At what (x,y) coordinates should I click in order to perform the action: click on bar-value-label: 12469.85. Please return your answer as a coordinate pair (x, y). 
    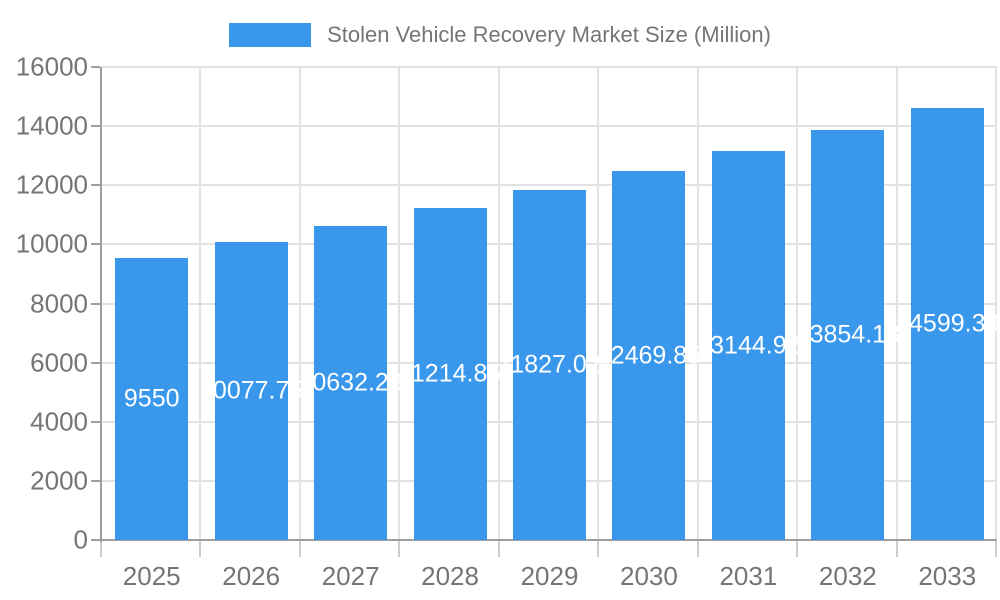
    Looking at the image, I should click on (649, 355).